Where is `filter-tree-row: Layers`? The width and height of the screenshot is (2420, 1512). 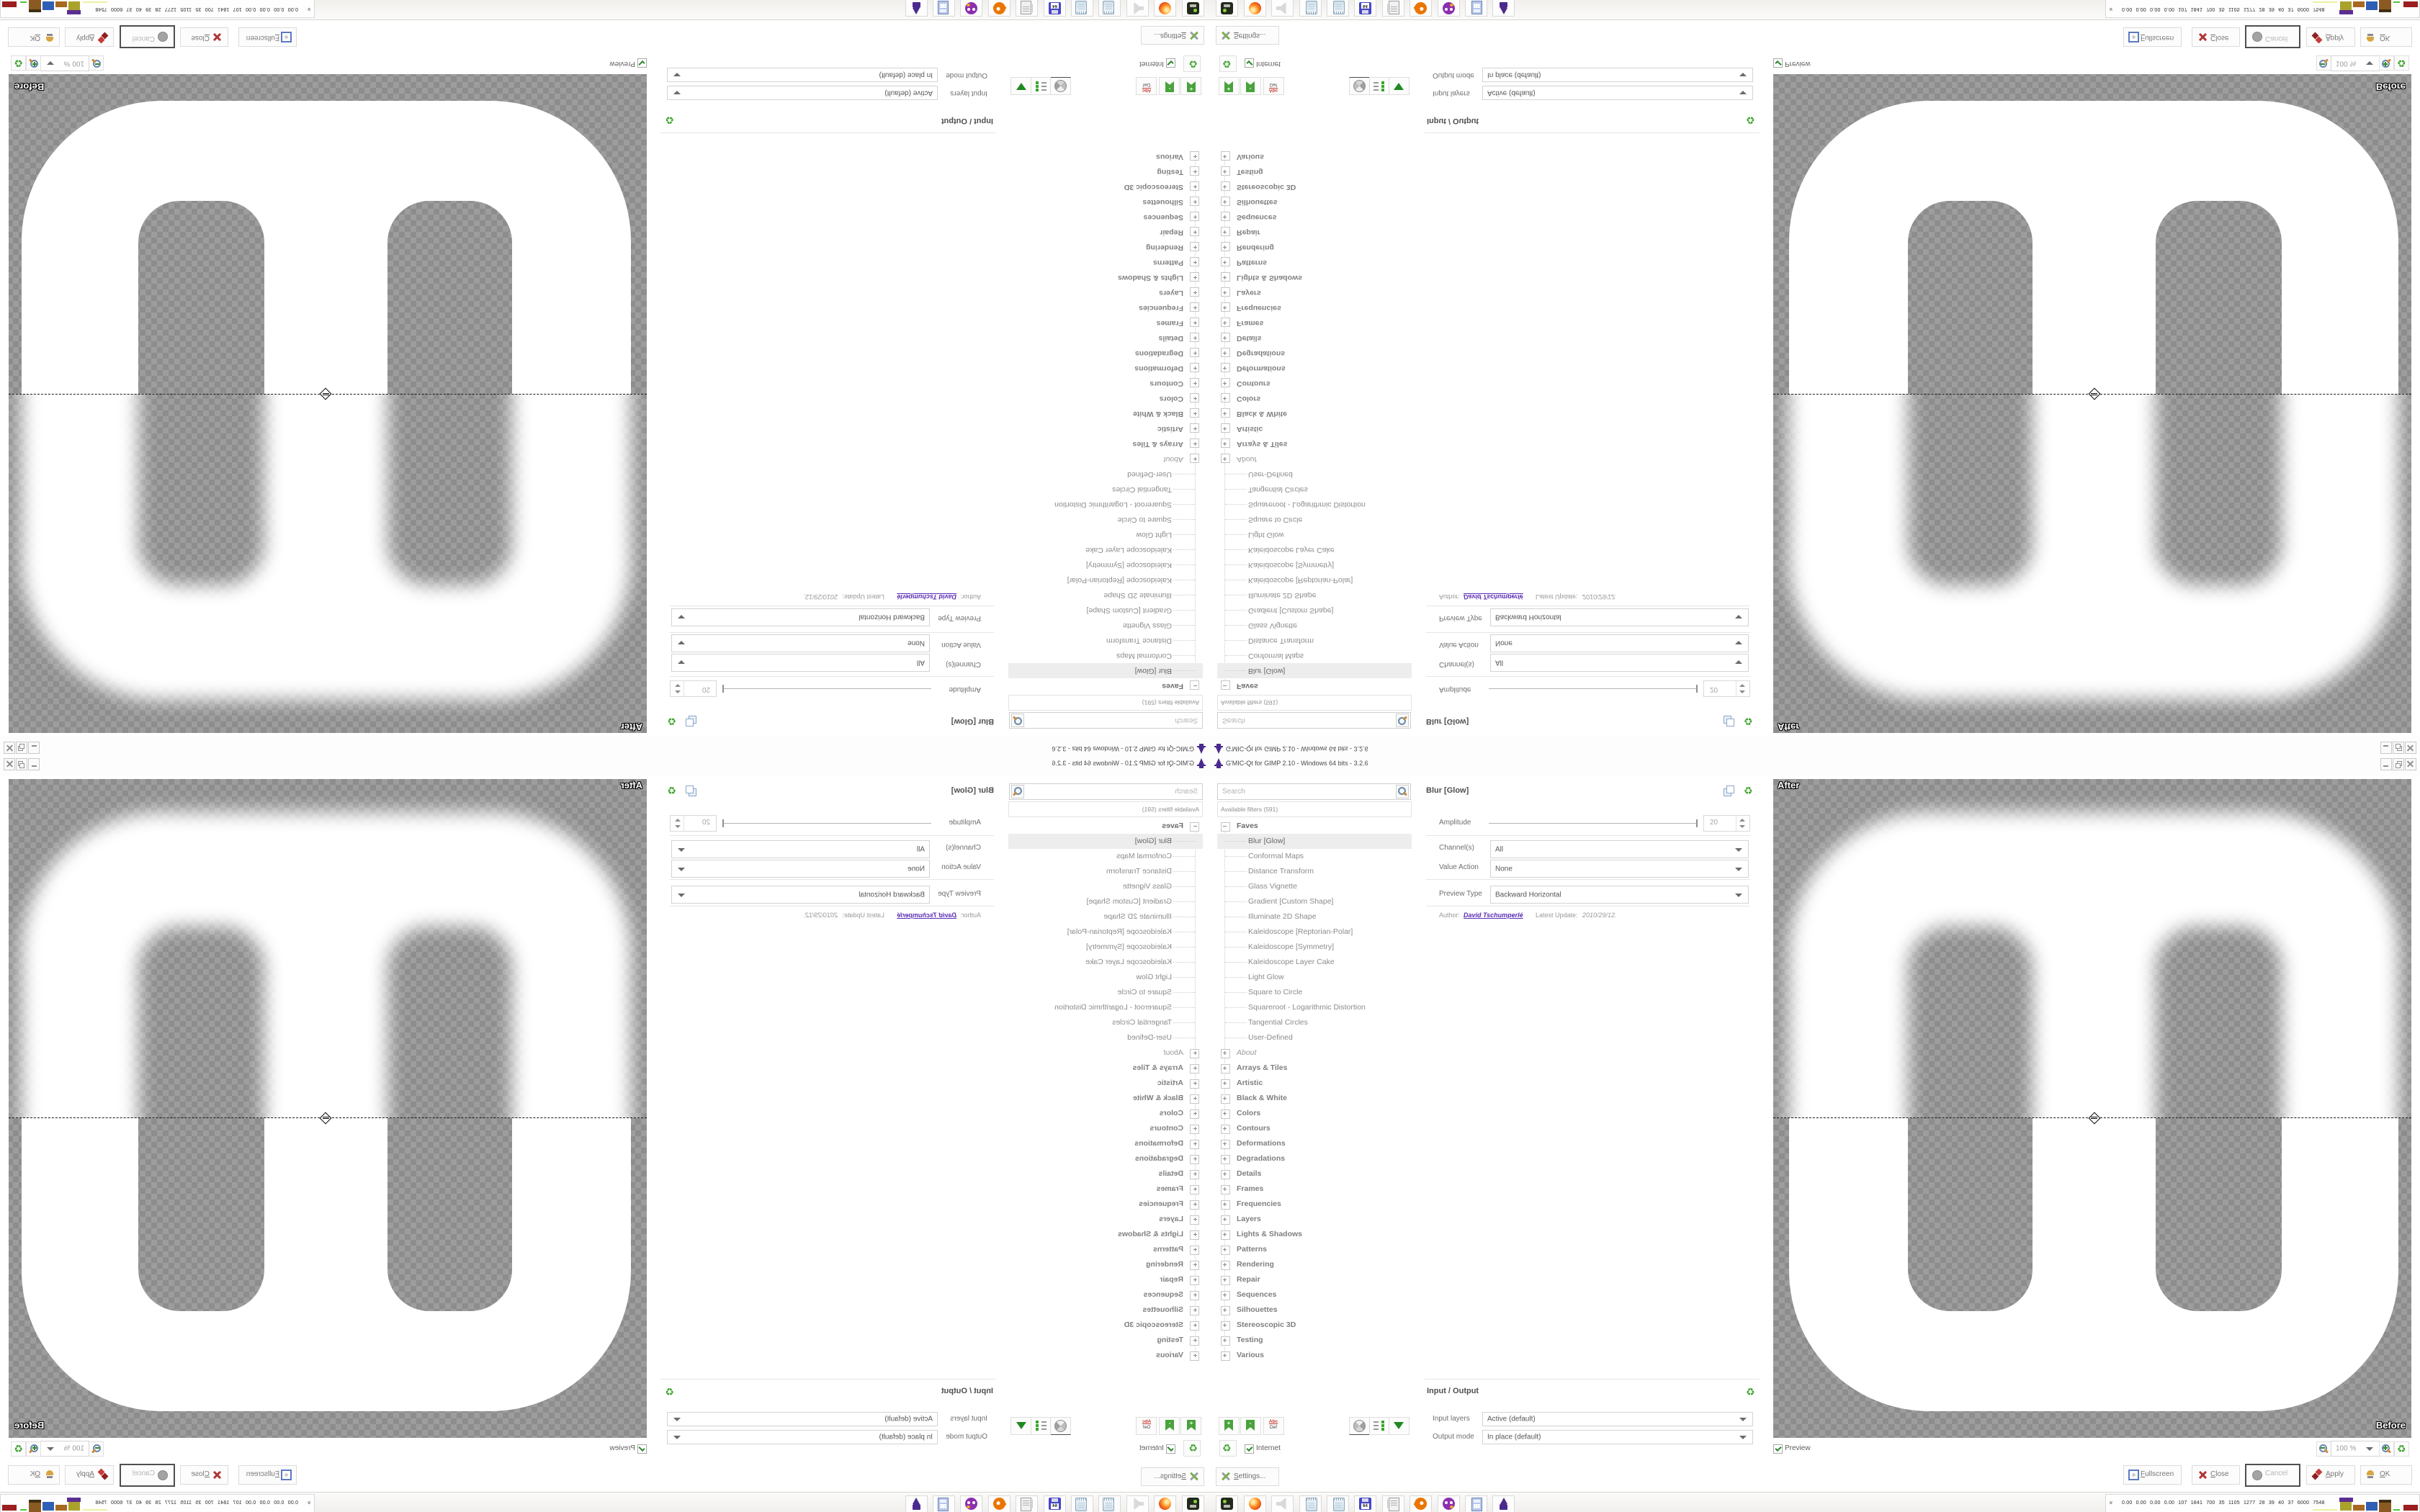
filter-tree-row: Layers is located at coordinates (1314, 292).